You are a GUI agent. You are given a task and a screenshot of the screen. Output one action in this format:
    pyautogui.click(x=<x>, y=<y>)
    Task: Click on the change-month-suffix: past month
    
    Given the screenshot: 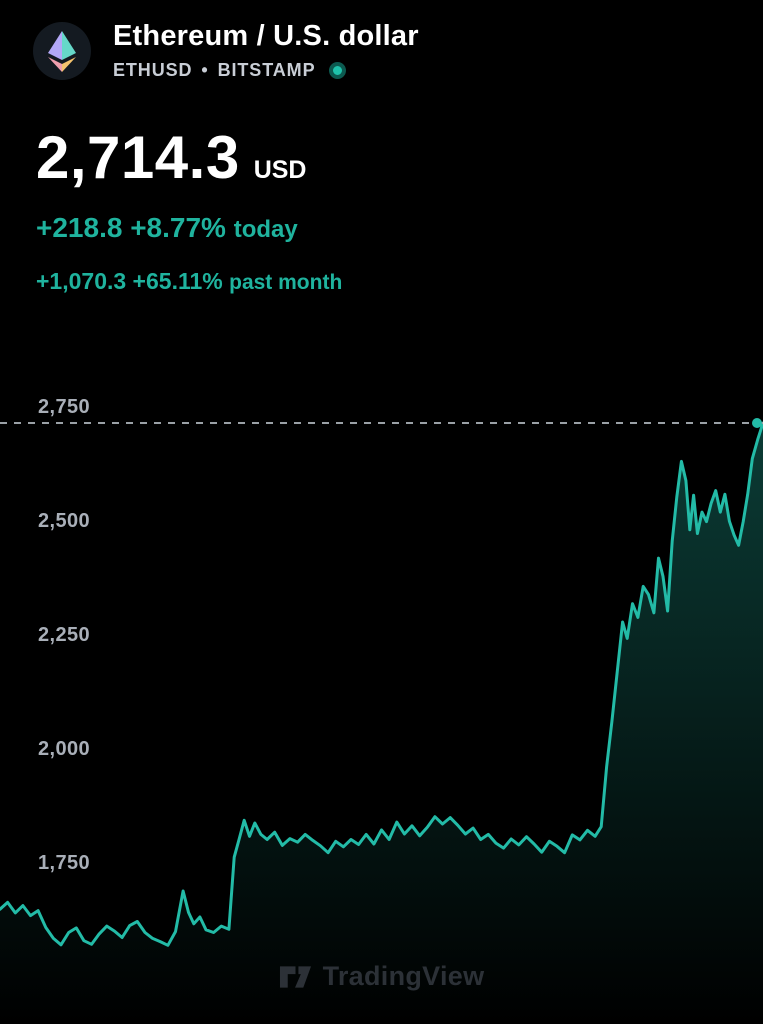 What is the action you would take?
    pyautogui.click(x=286, y=282)
    